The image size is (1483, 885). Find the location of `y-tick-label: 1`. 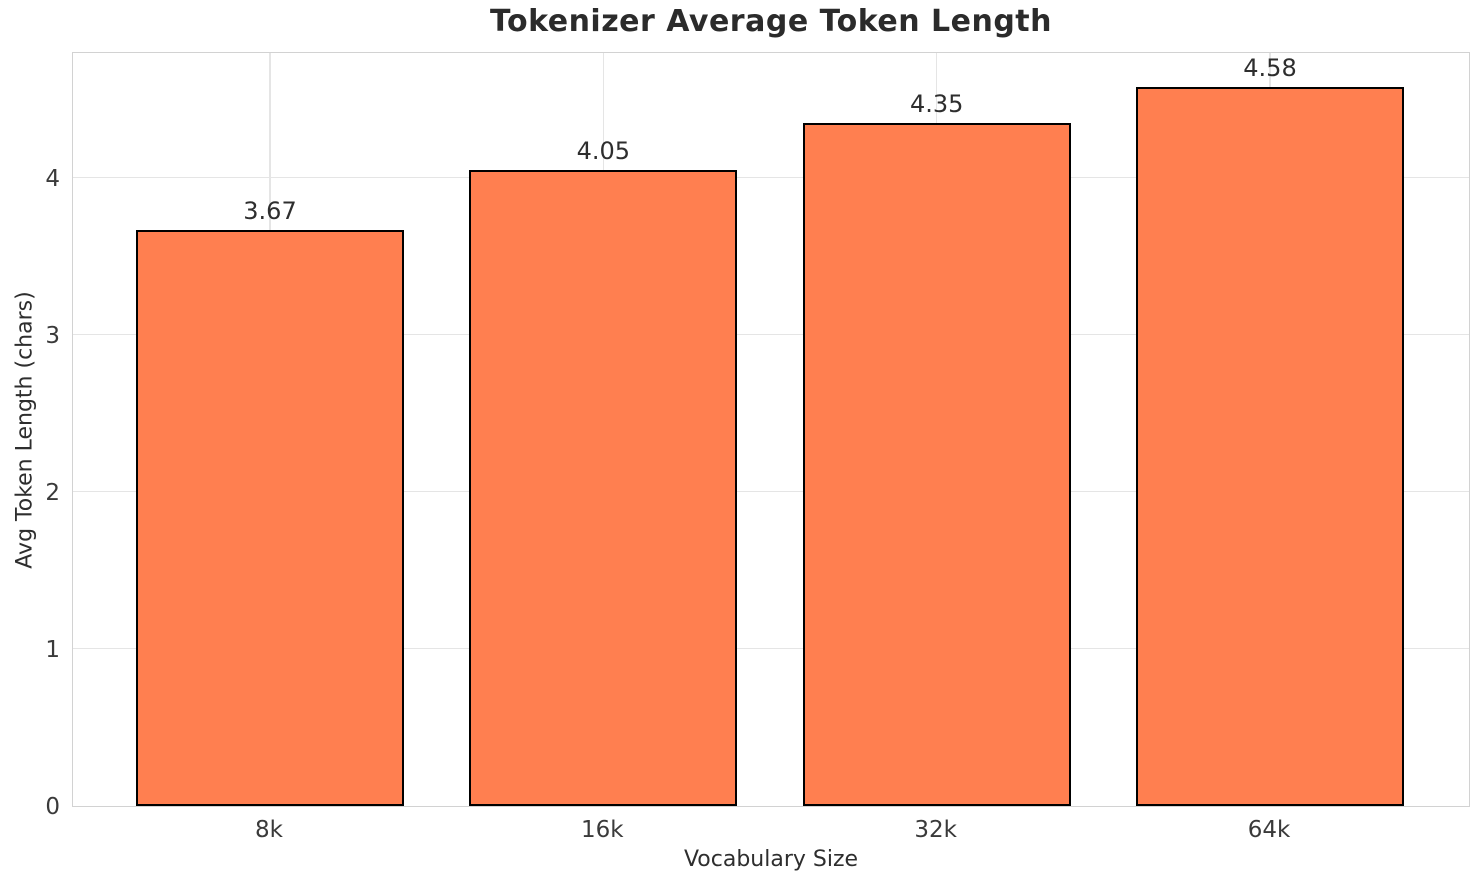

y-tick-label: 1 is located at coordinates (52, 650).